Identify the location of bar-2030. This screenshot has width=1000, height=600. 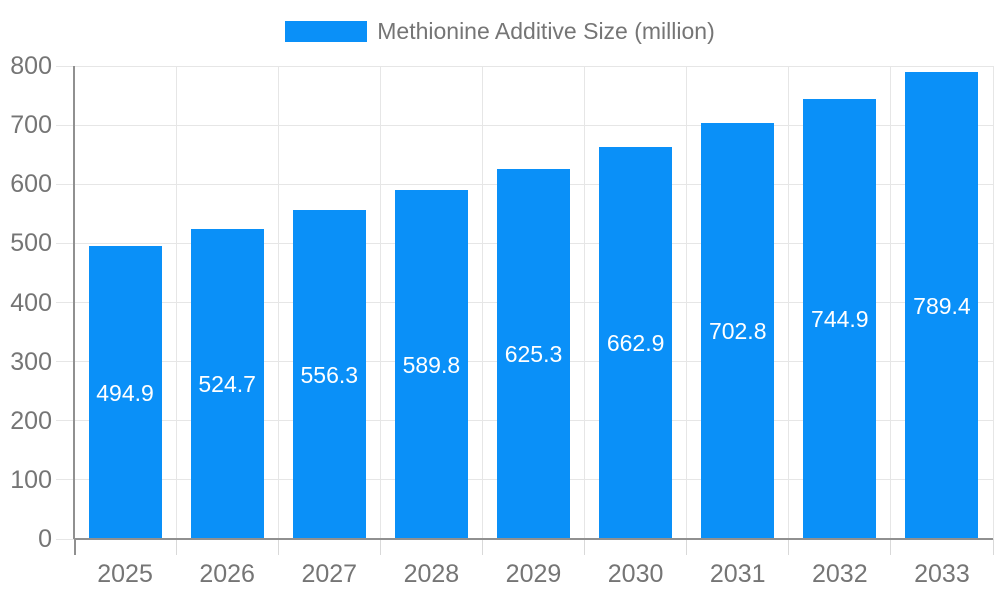
(636, 343).